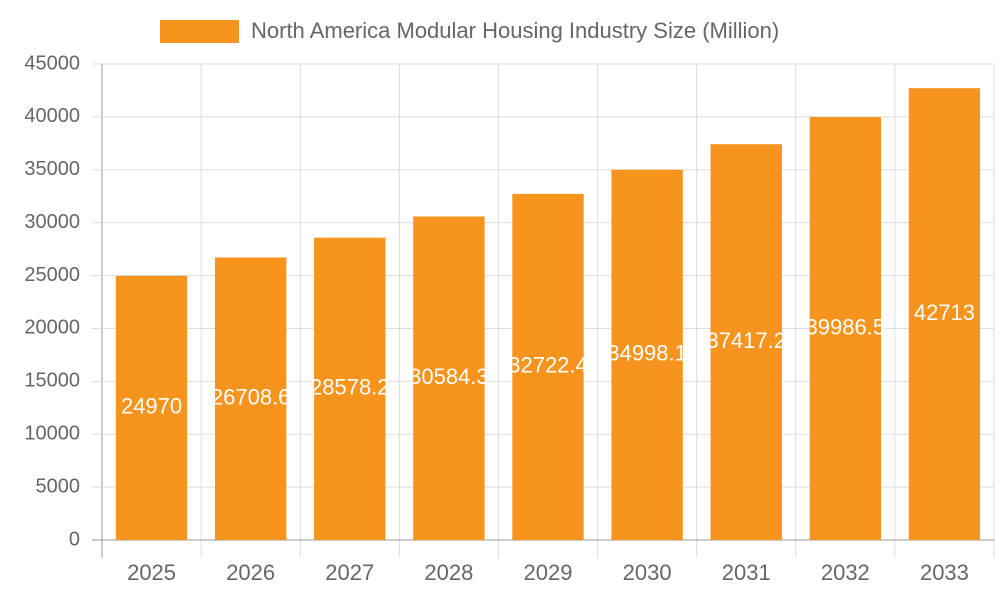 The width and height of the screenshot is (1000, 600). I want to click on data-label: 42713, so click(944, 312).